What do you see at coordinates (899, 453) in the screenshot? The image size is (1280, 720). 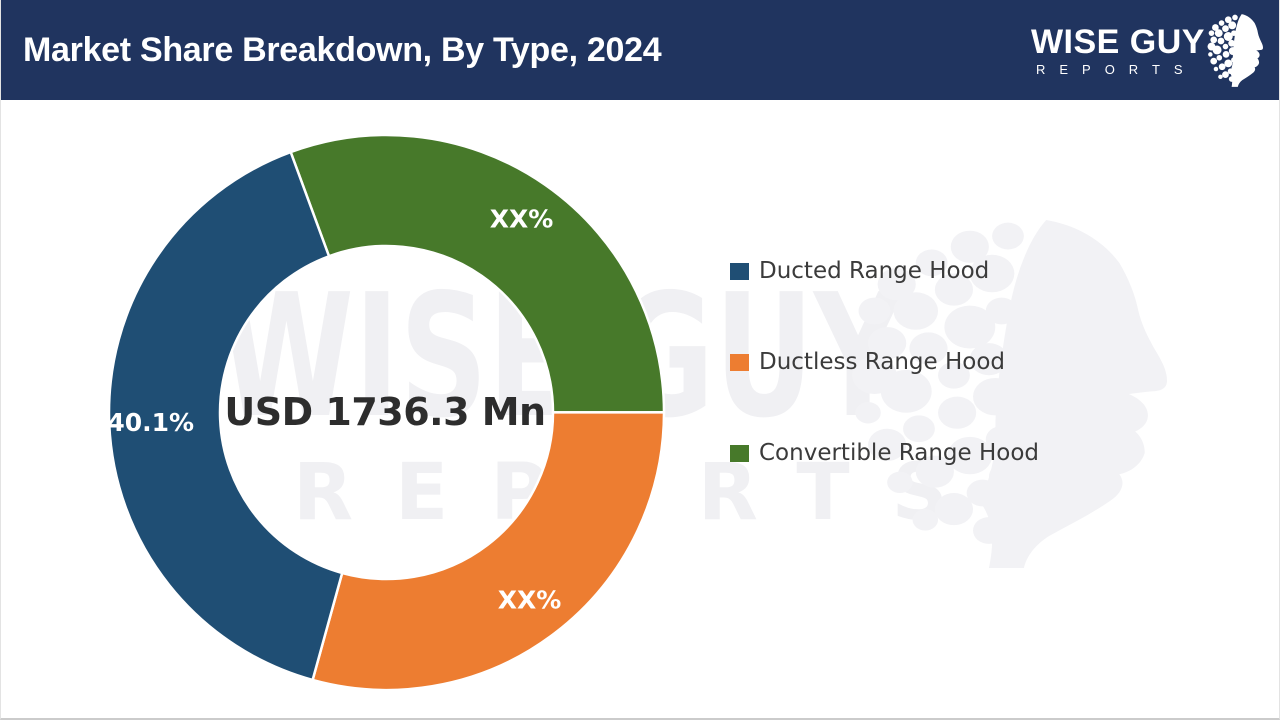 I see `legend-label-convertible: Convertible Range Hood` at bounding box center [899, 453].